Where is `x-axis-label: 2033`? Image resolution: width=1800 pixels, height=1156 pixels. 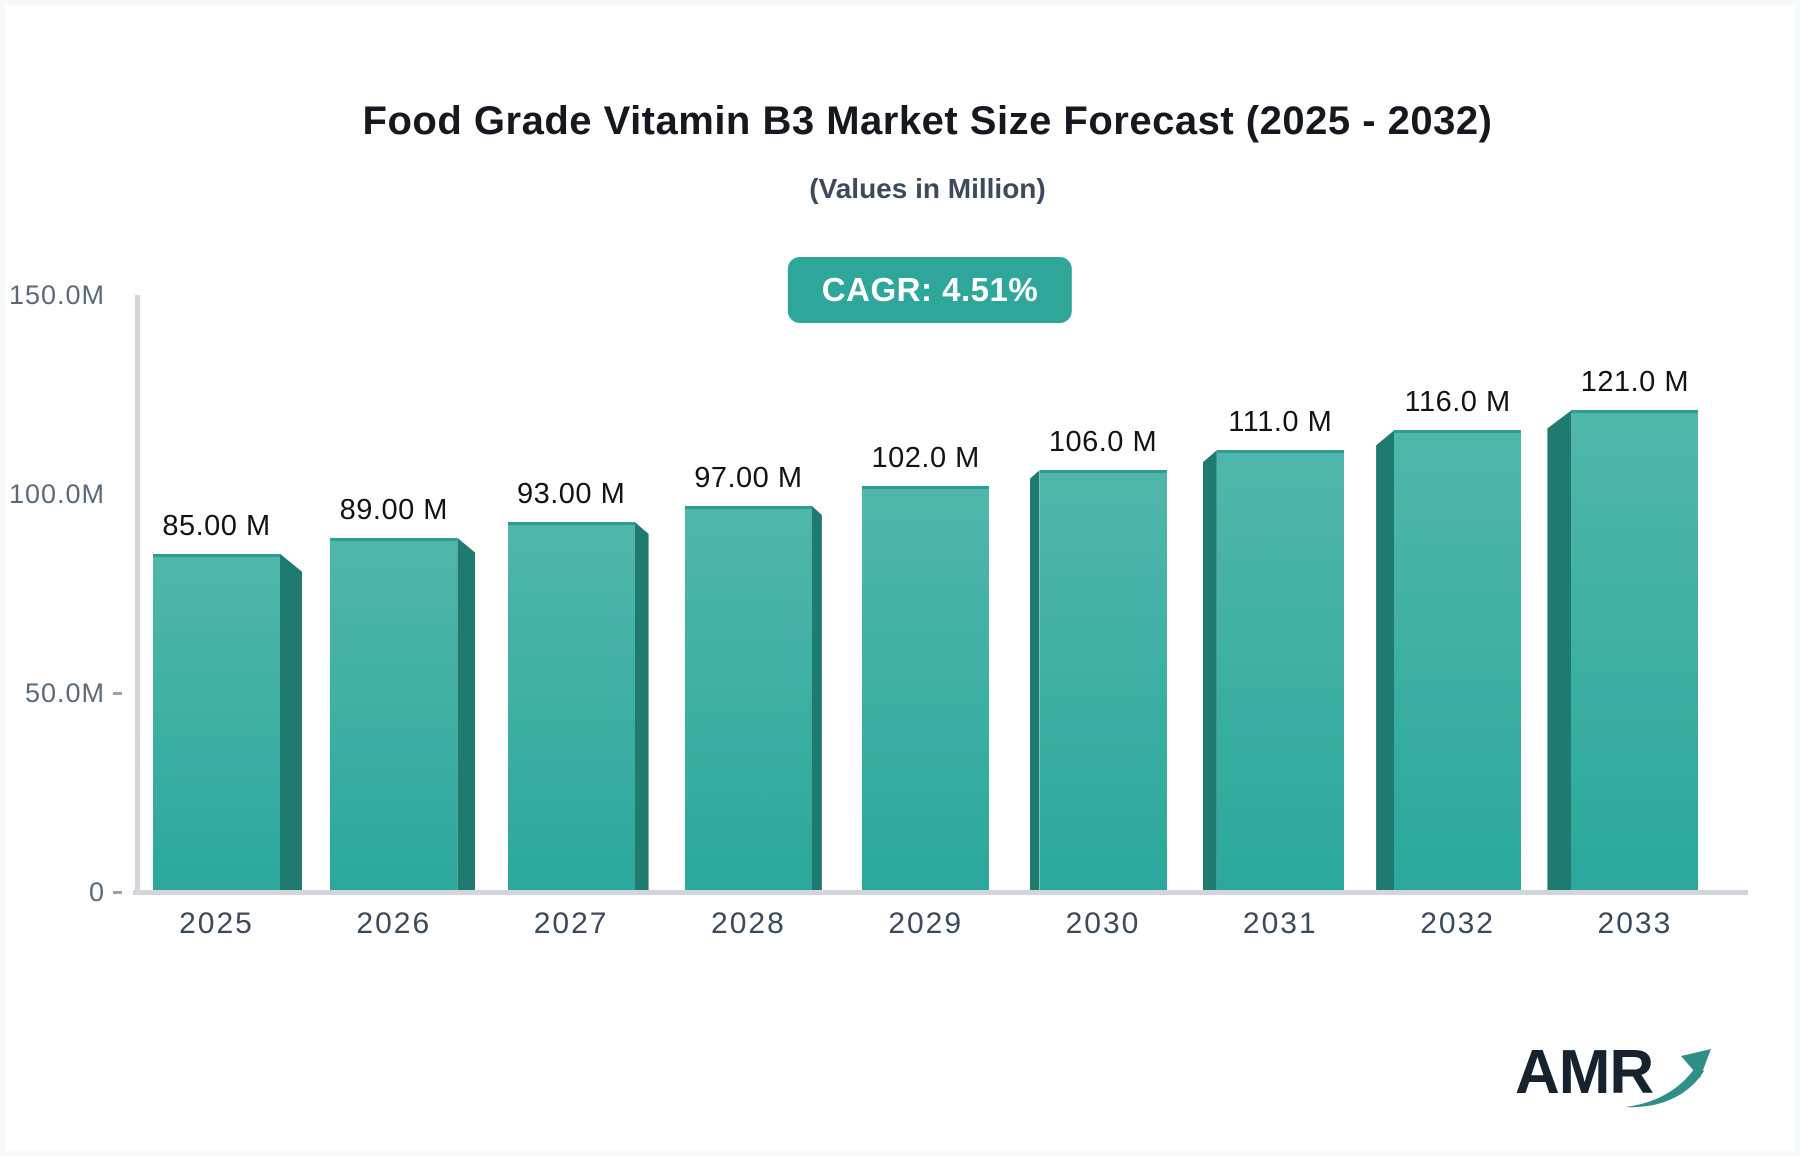 x-axis-label: 2033 is located at coordinates (1635, 923).